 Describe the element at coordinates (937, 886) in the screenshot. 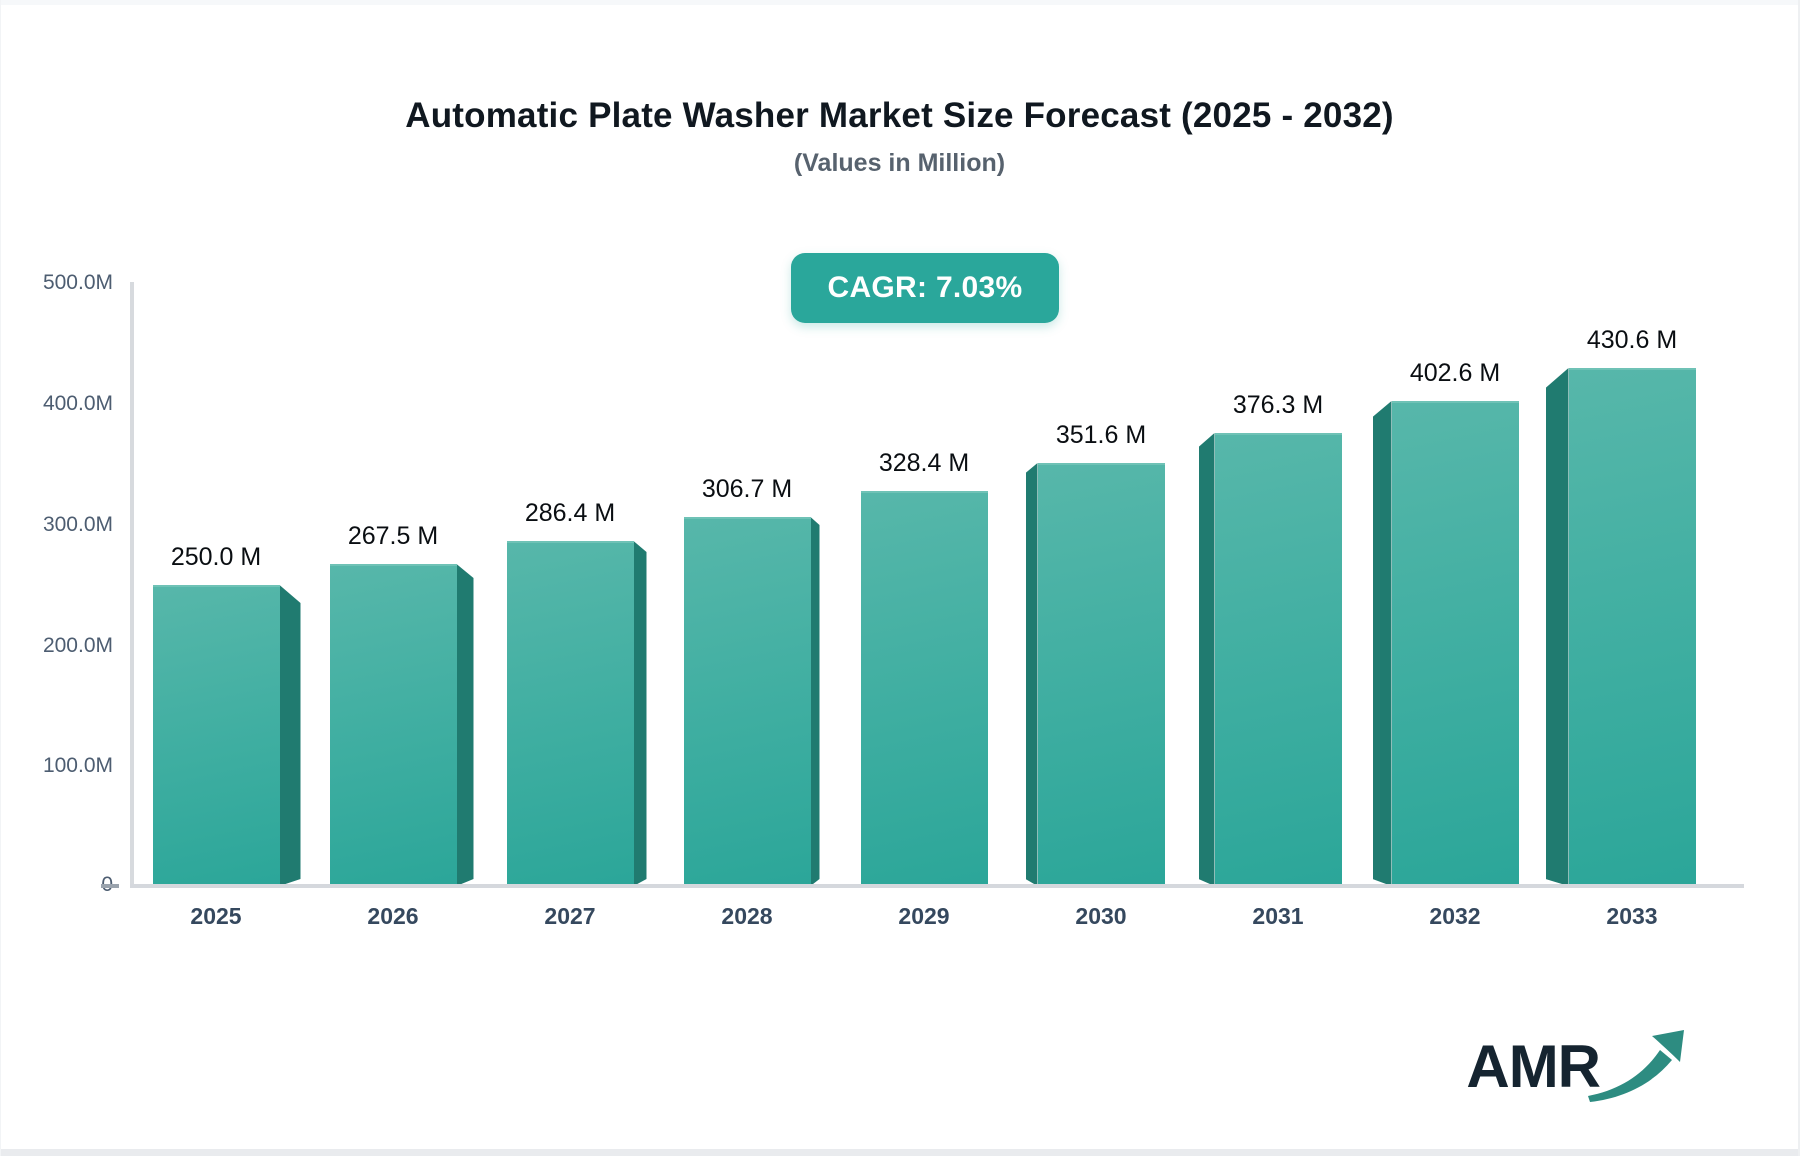

I see `x-axis-line` at that location.